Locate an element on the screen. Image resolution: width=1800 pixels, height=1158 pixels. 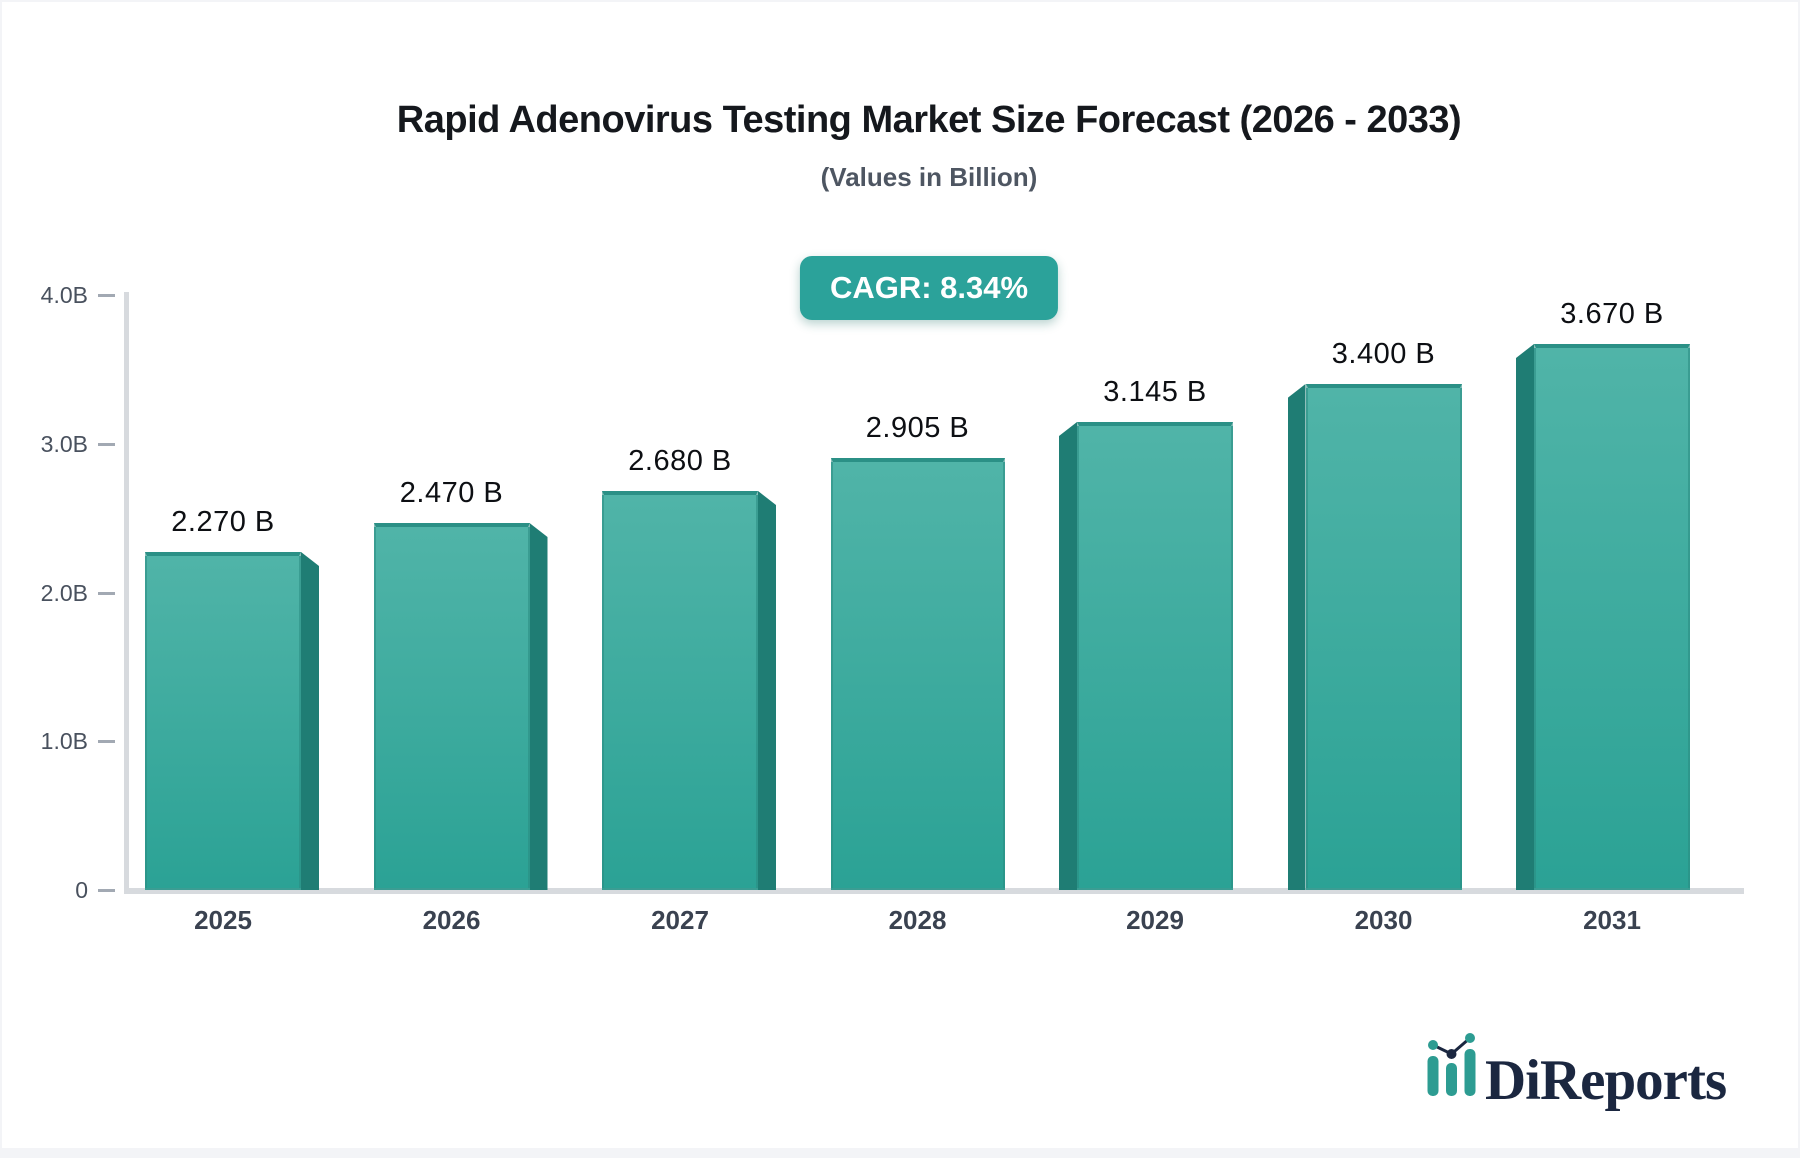
bar-2029 is located at coordinates (1155, 656).